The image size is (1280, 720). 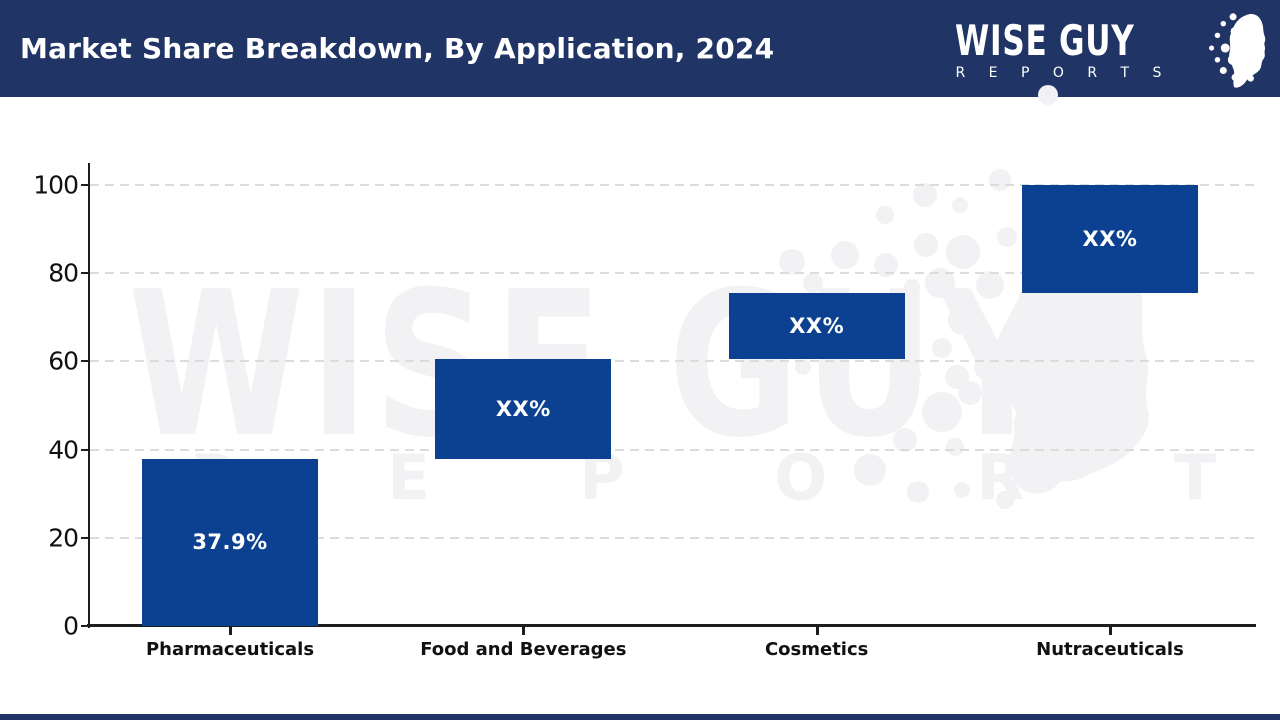 I want to click on bar-pharmaceuticals: 37.9%, so click(x=230, y=542).